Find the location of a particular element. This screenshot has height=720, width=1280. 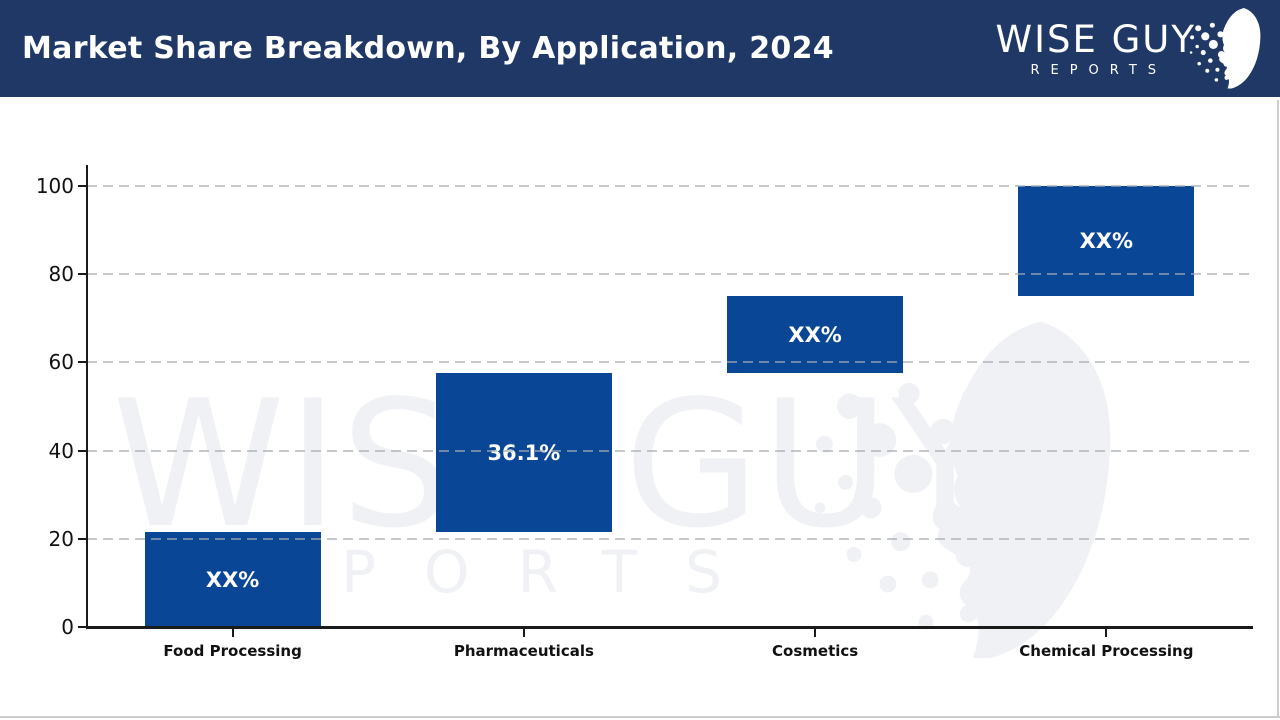

wise-guy-logo: WISE GUY REPORTS is located at coordinates (1132, 49).